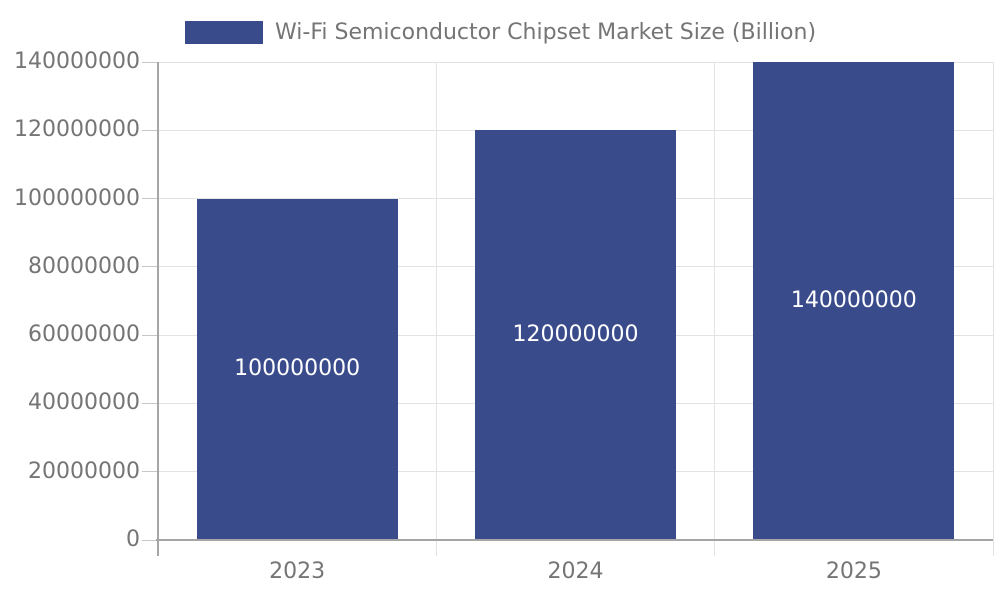 This screenshot has width=1000, height=600. Describe the element at coordinates (84, 471) in the screenshot. I see `y-tick-label: 20000000` at that location.